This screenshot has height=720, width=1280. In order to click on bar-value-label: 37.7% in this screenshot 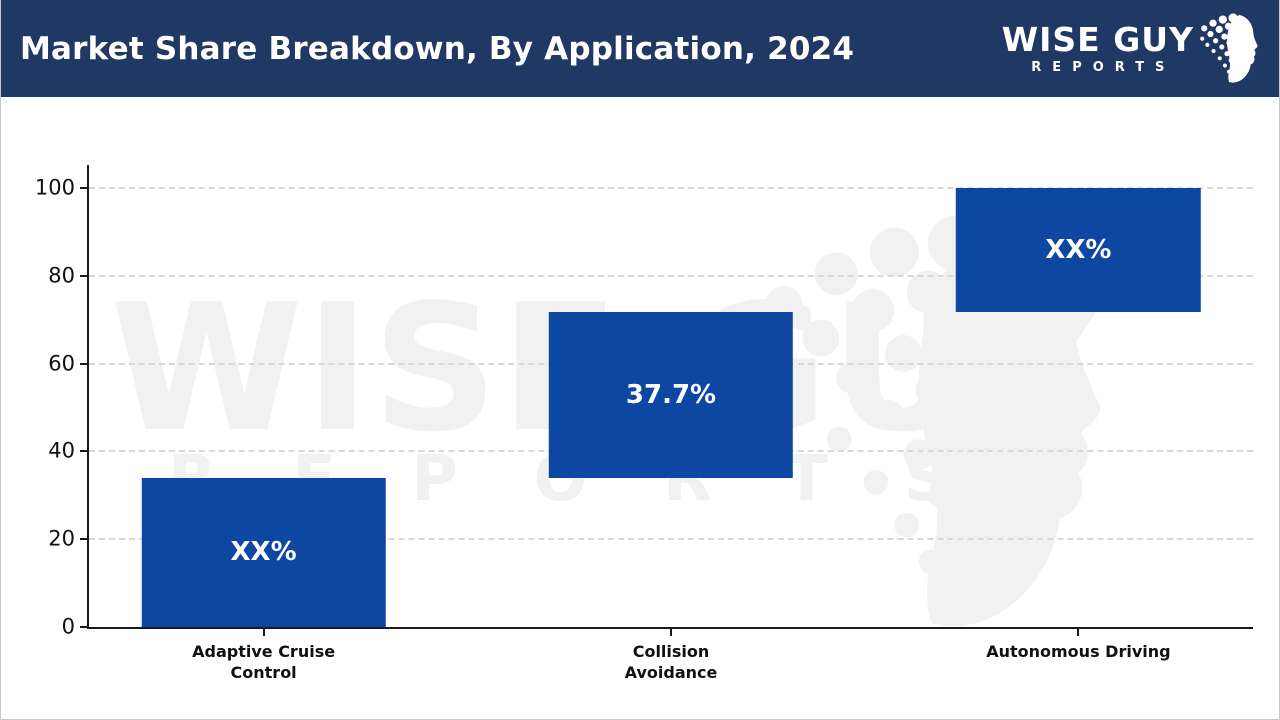, I will do `click(671, 394)`.